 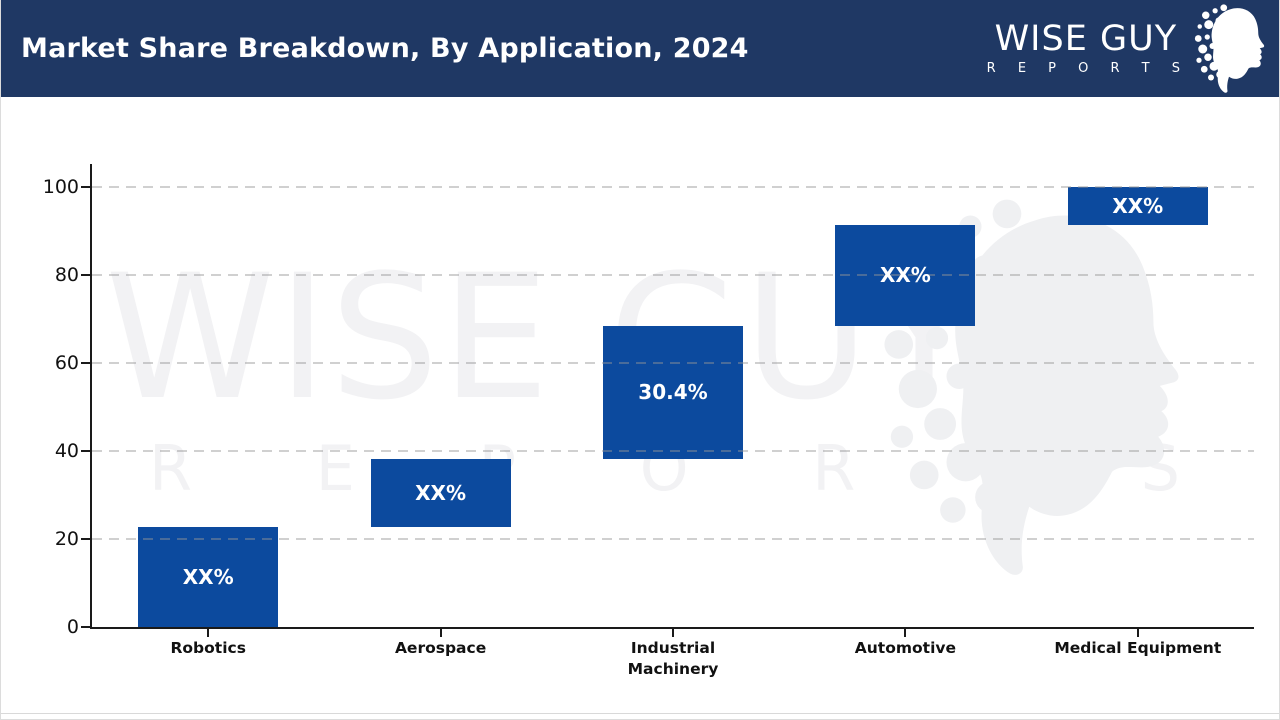 I want to click on bar-industrial-machinery, so click(x=673, y=392).